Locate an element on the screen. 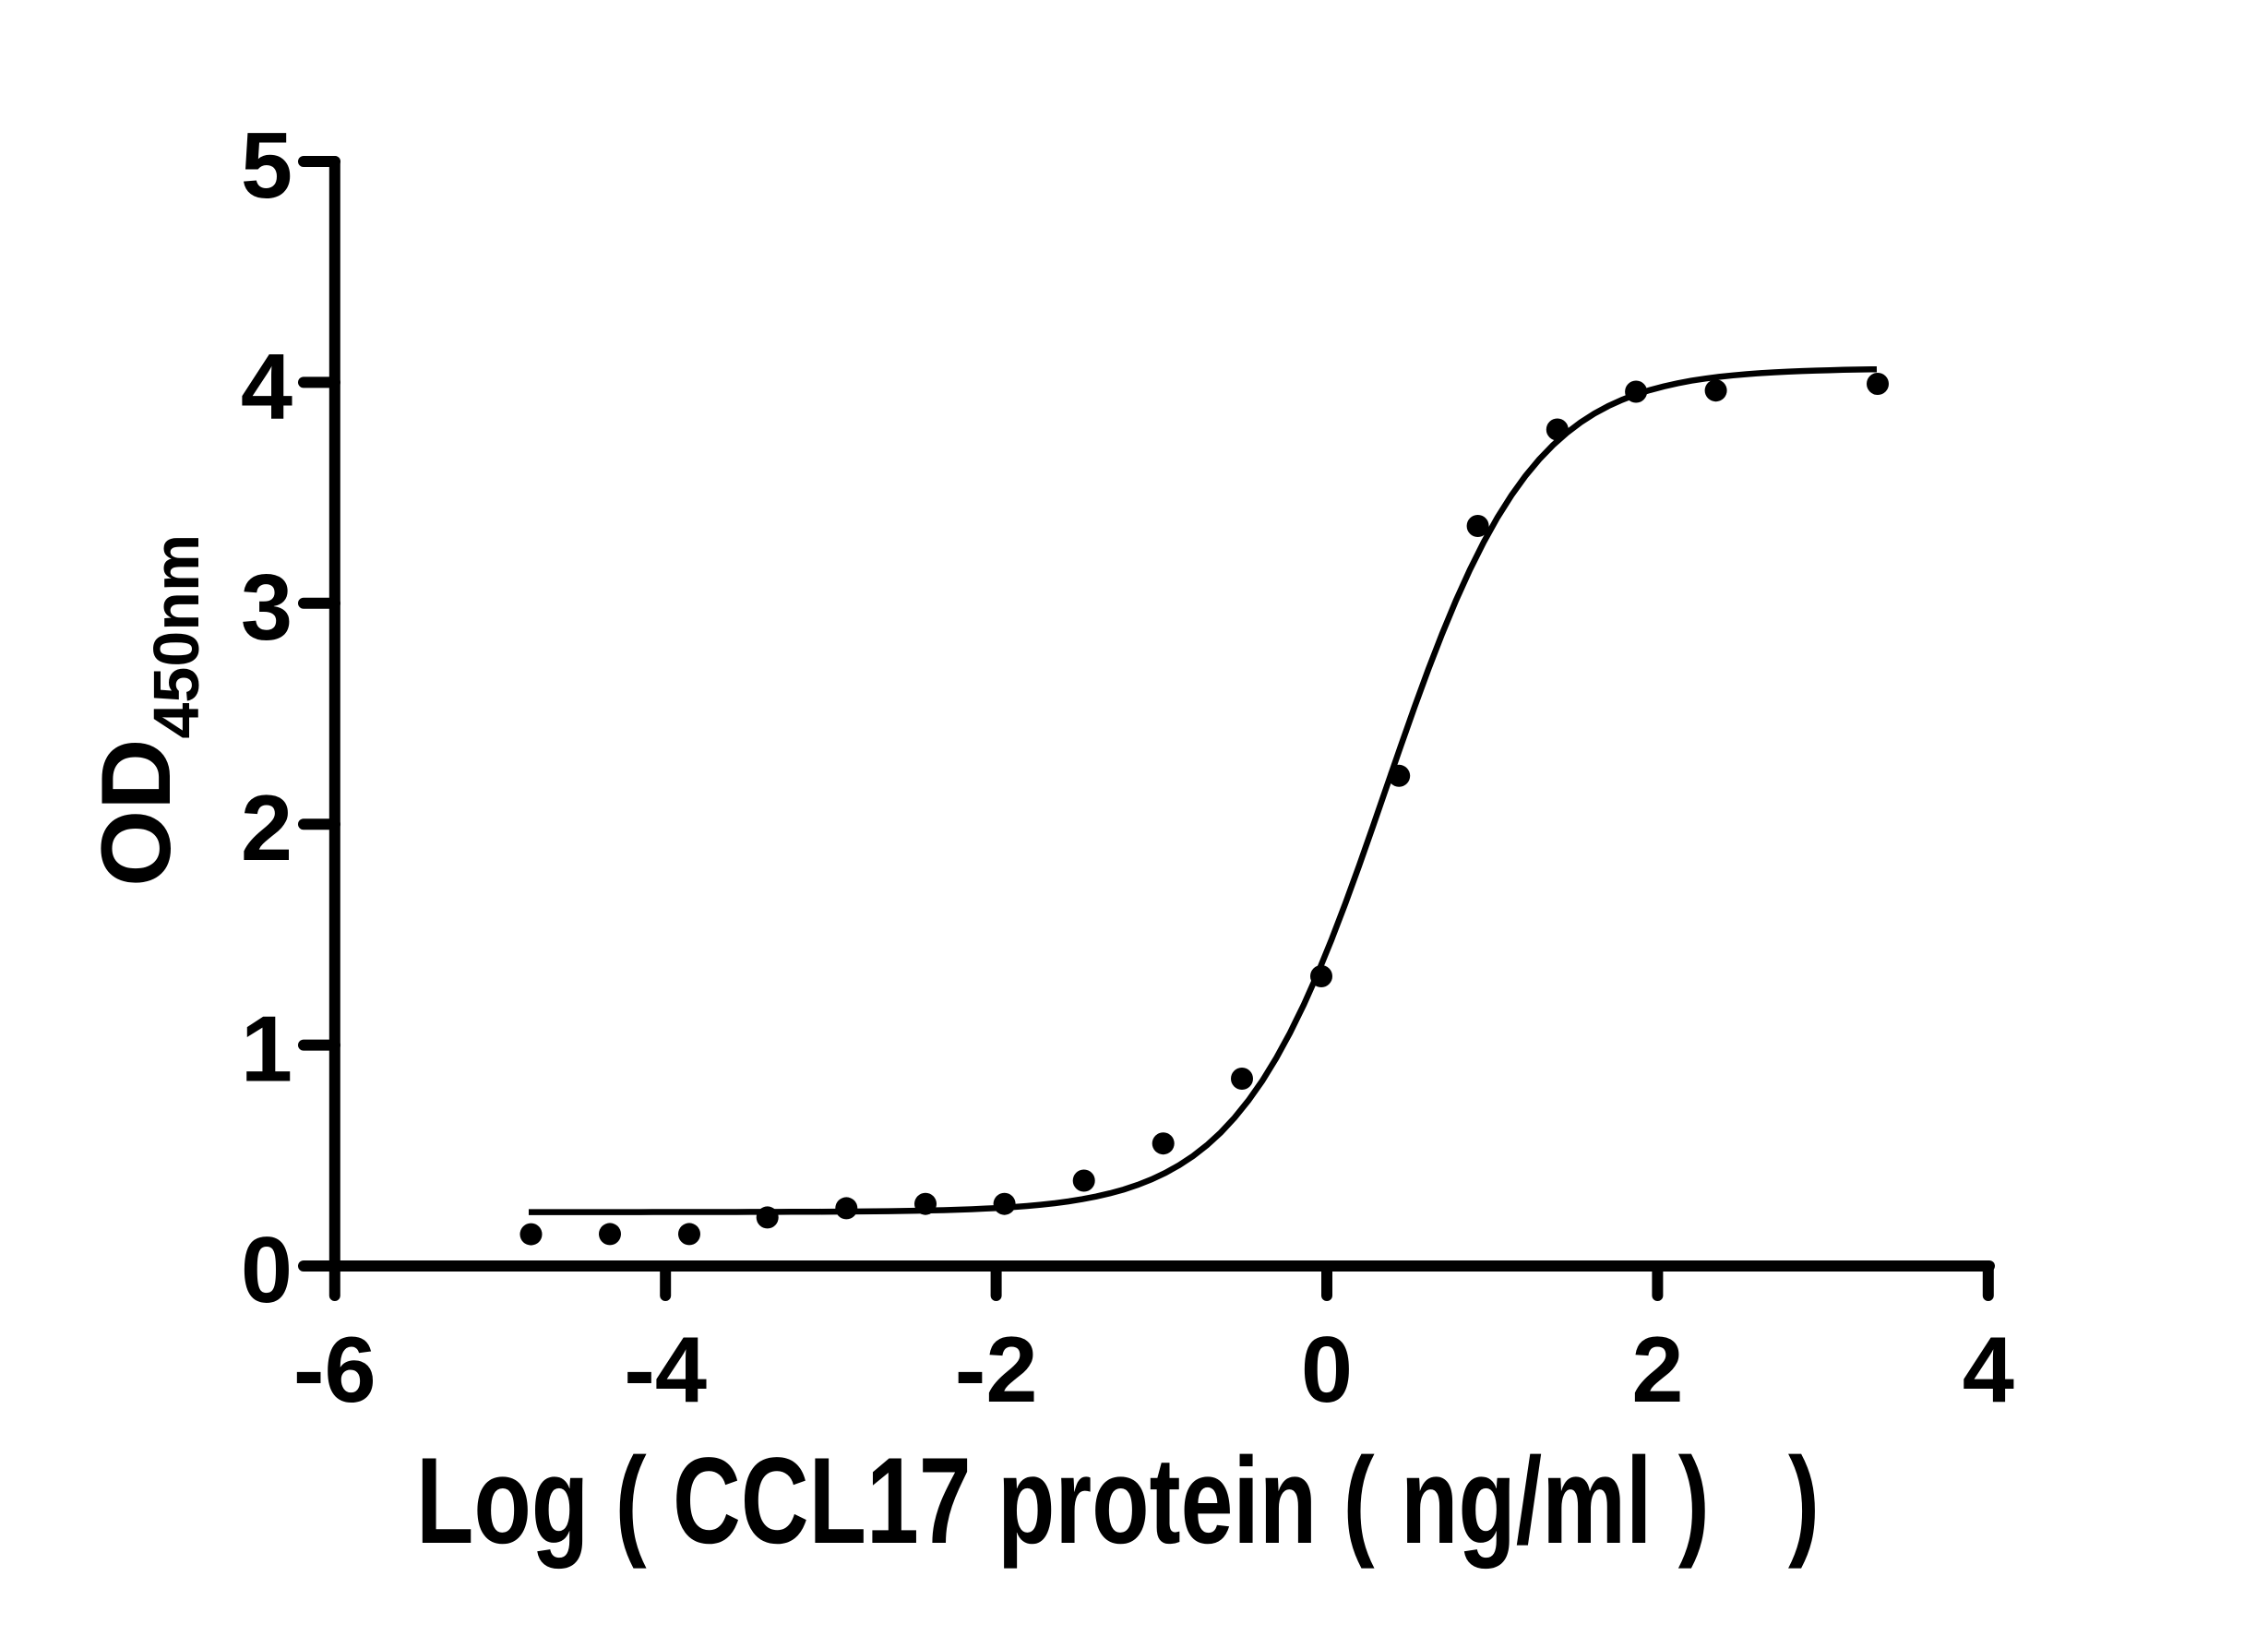 The width and height of the screenshot is (2268, 1636). svg-text: -4 is located at coordinates (666, 1370).